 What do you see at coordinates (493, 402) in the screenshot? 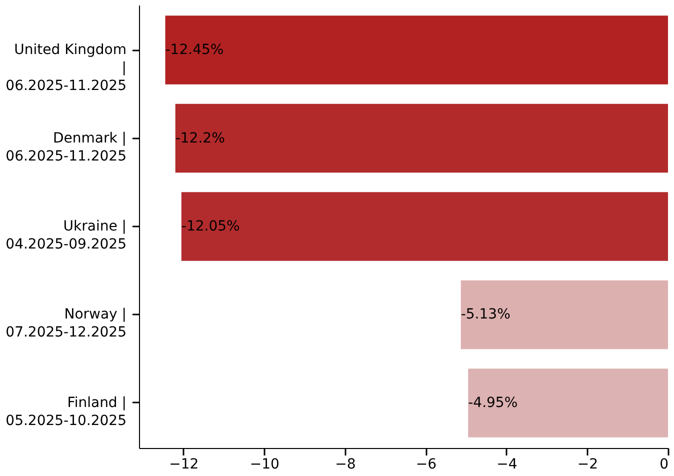
I see `data-label: -4.95%` at bounding box center [493, 402].